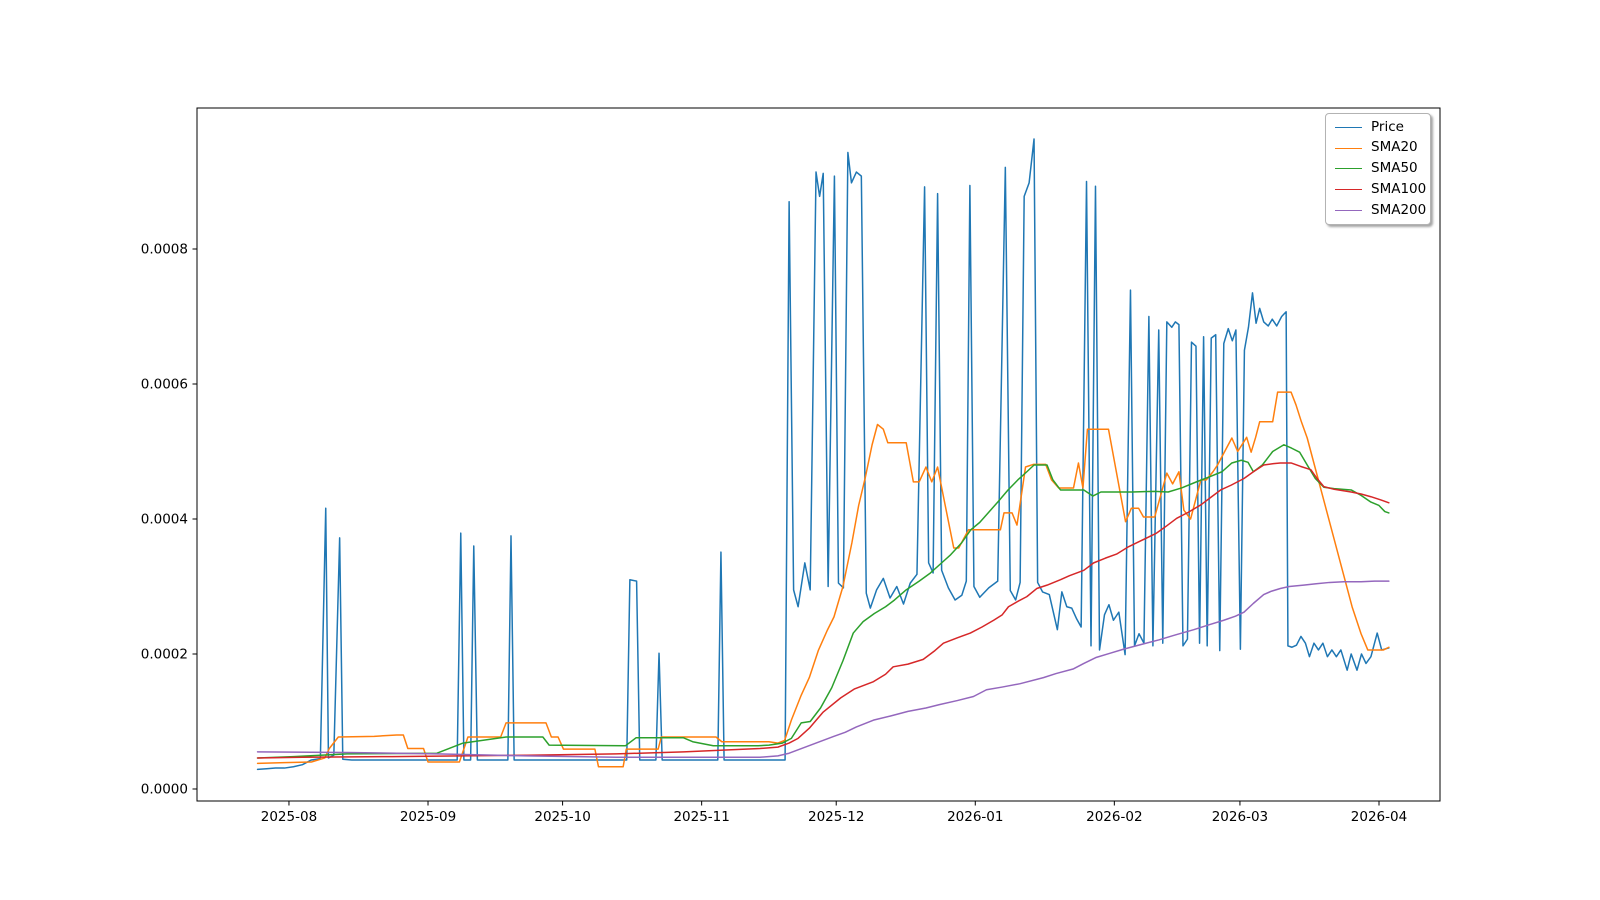 The image size is (1600, 900). I want to click on x-tick-label: 2026-04, so click(1379, 817).